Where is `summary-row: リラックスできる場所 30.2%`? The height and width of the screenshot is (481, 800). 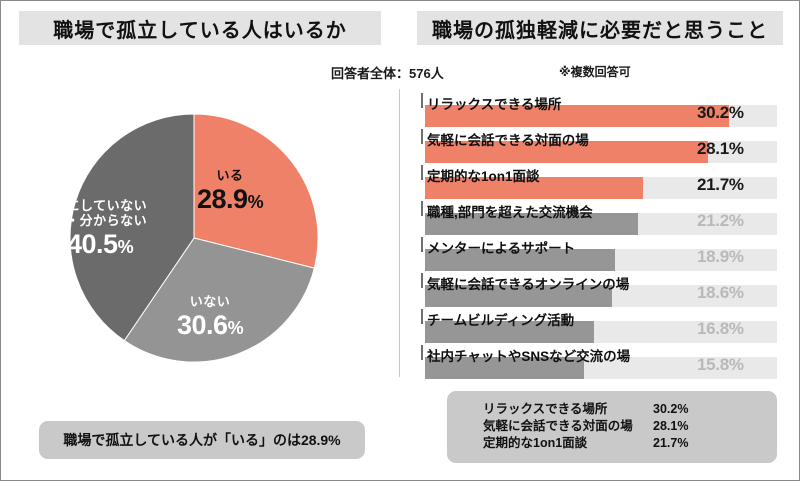 summary-row: リラックスできる場所 30.2% is located at coordinates (612, 409).